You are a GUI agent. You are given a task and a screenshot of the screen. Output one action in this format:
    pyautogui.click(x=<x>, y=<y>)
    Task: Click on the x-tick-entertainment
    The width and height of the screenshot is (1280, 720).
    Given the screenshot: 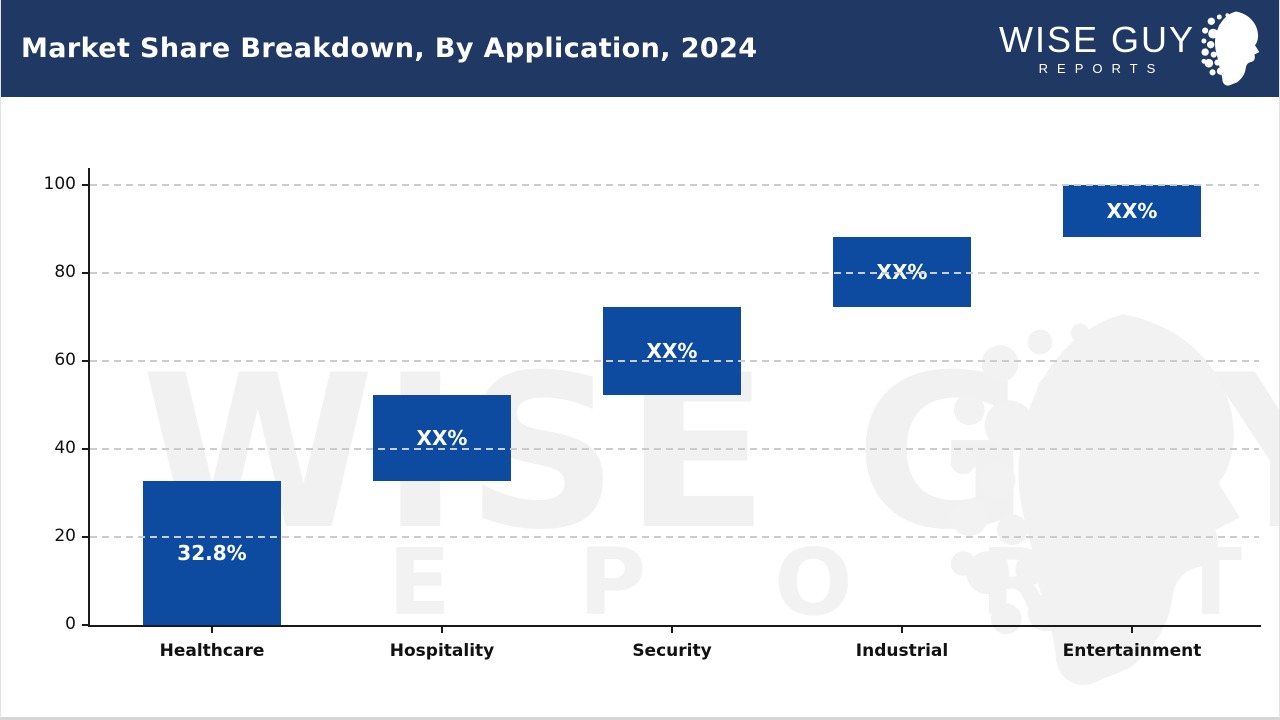 What is the action you would take?
    pyautogui.click(x=1132, y=629)
    